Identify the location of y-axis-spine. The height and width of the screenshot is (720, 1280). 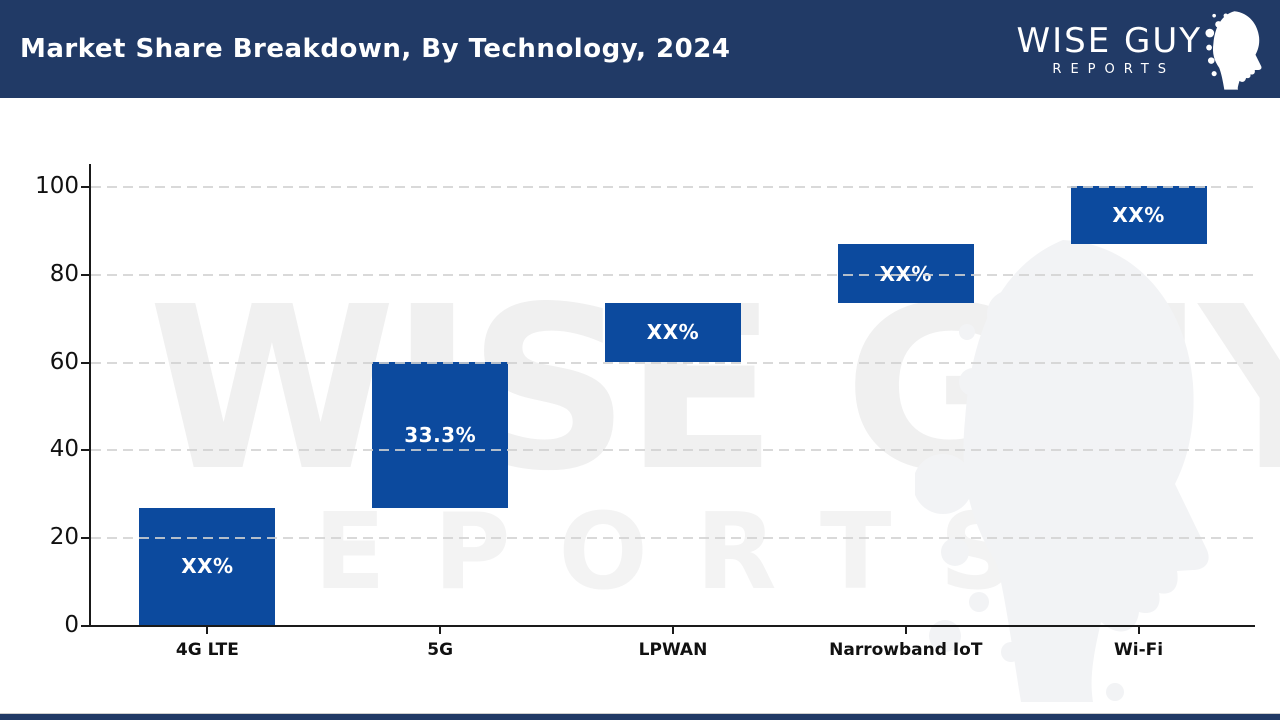
(90, 395).